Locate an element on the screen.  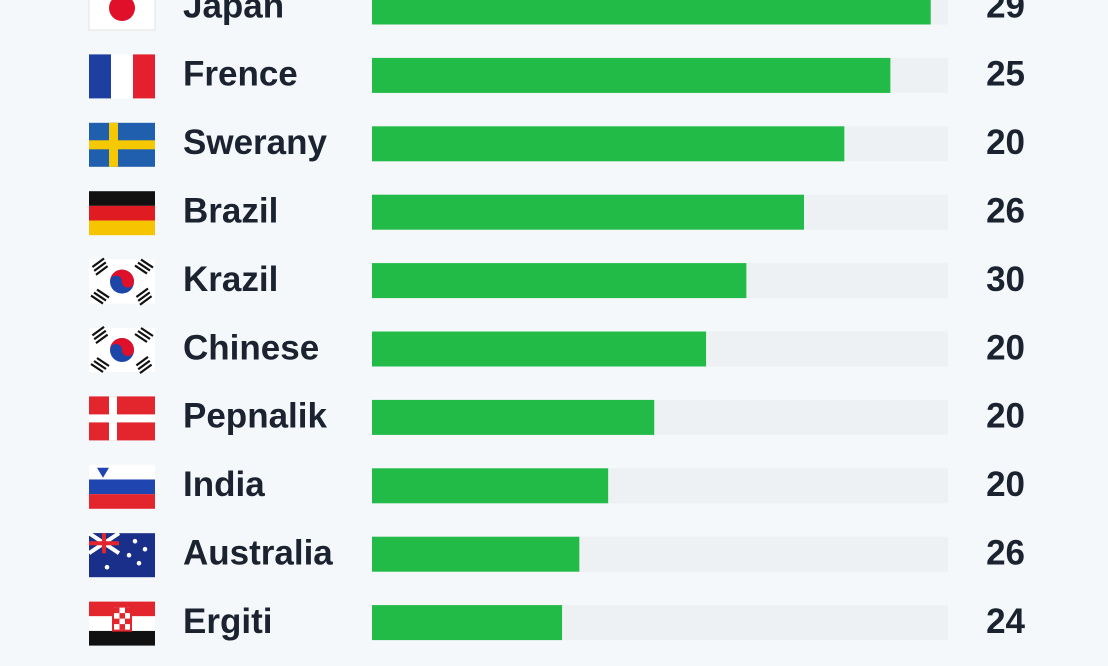
row: Japan 29 is located at coordinates (556, 15).